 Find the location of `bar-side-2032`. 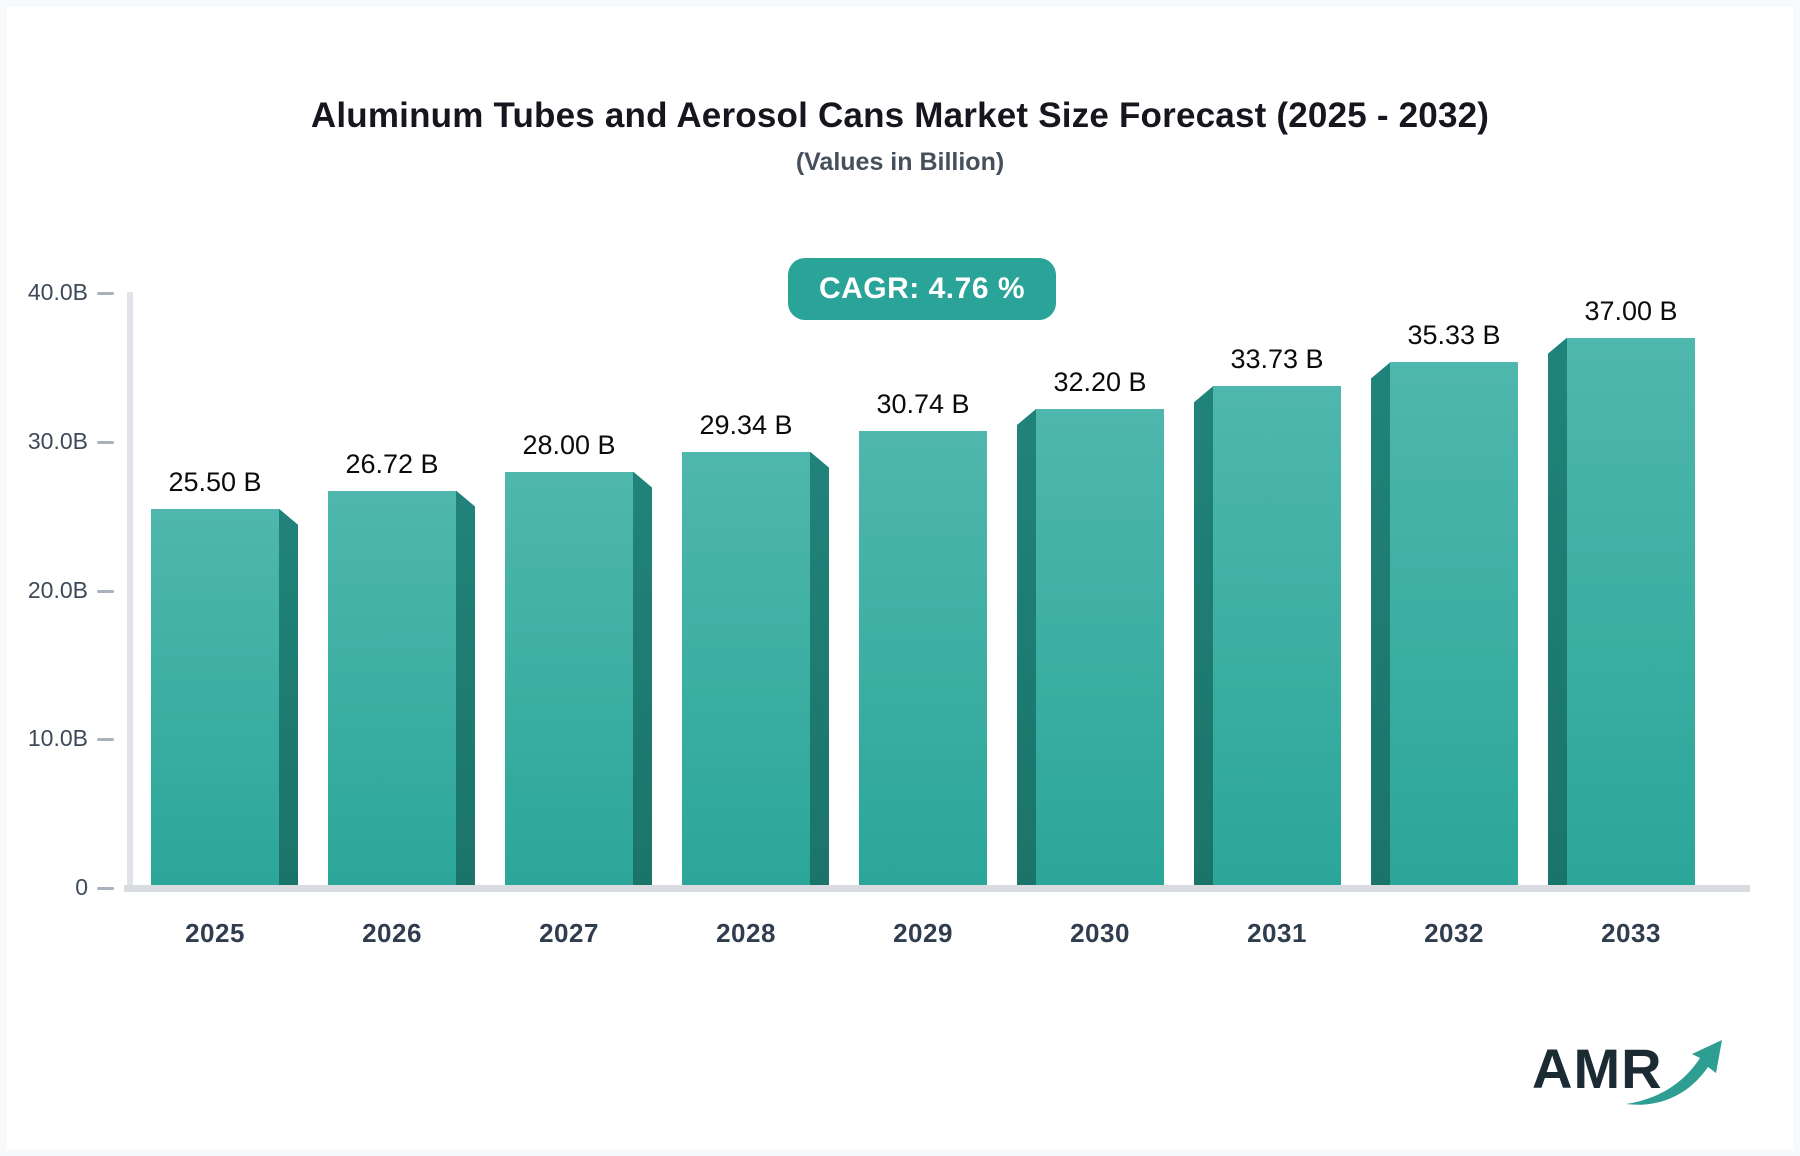

bar-side-2032 is located at coordinates (1380, 625).